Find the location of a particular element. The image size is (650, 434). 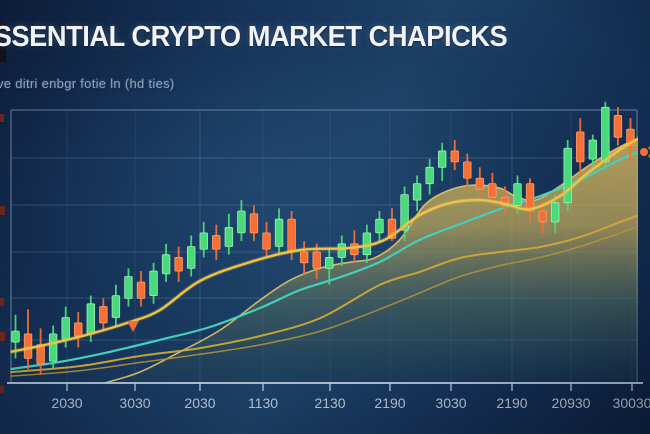

last-price-marker is located at coordinates (644, 152).